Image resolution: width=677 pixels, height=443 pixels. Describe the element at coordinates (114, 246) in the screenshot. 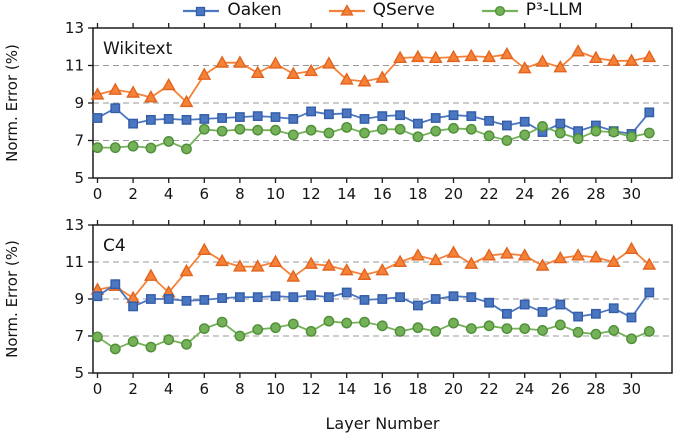

I see `subplot-title: C4` at that location.